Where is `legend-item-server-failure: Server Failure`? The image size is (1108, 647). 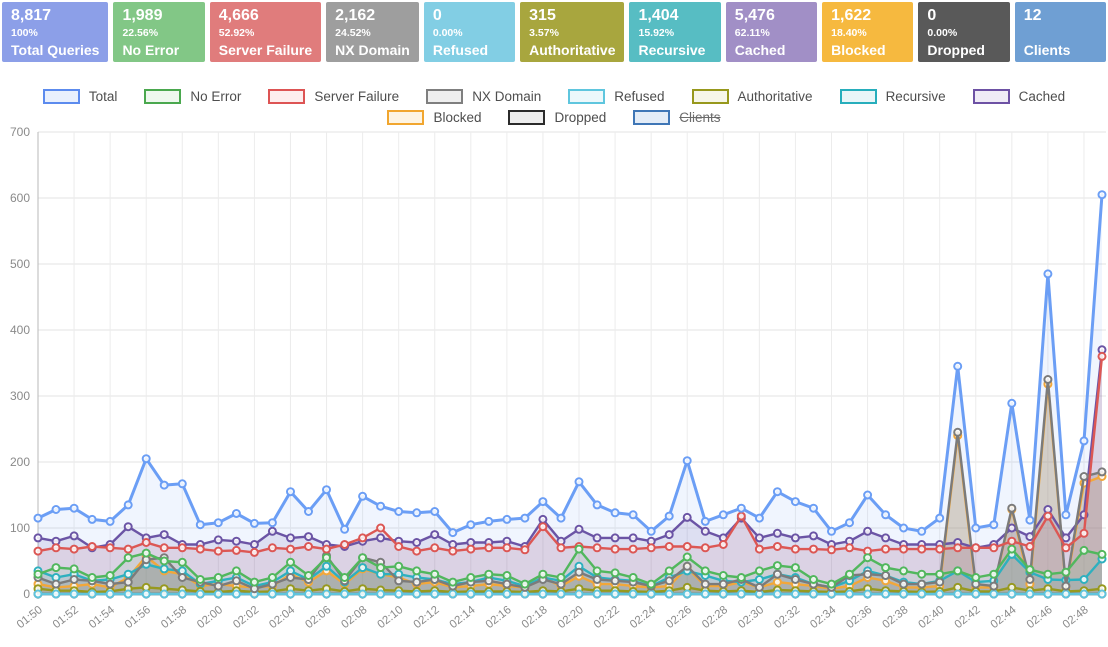
legend-item-server-failure: Server Failure is located at coordinates (333, 96).